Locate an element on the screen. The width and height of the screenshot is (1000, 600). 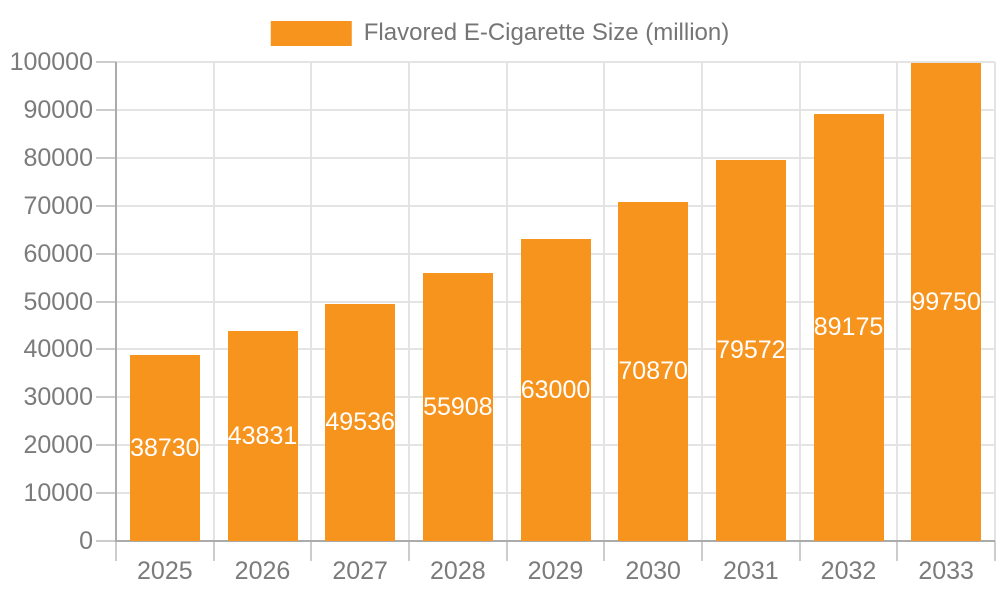
bar: 55908 is located at coordinates (457, 407).